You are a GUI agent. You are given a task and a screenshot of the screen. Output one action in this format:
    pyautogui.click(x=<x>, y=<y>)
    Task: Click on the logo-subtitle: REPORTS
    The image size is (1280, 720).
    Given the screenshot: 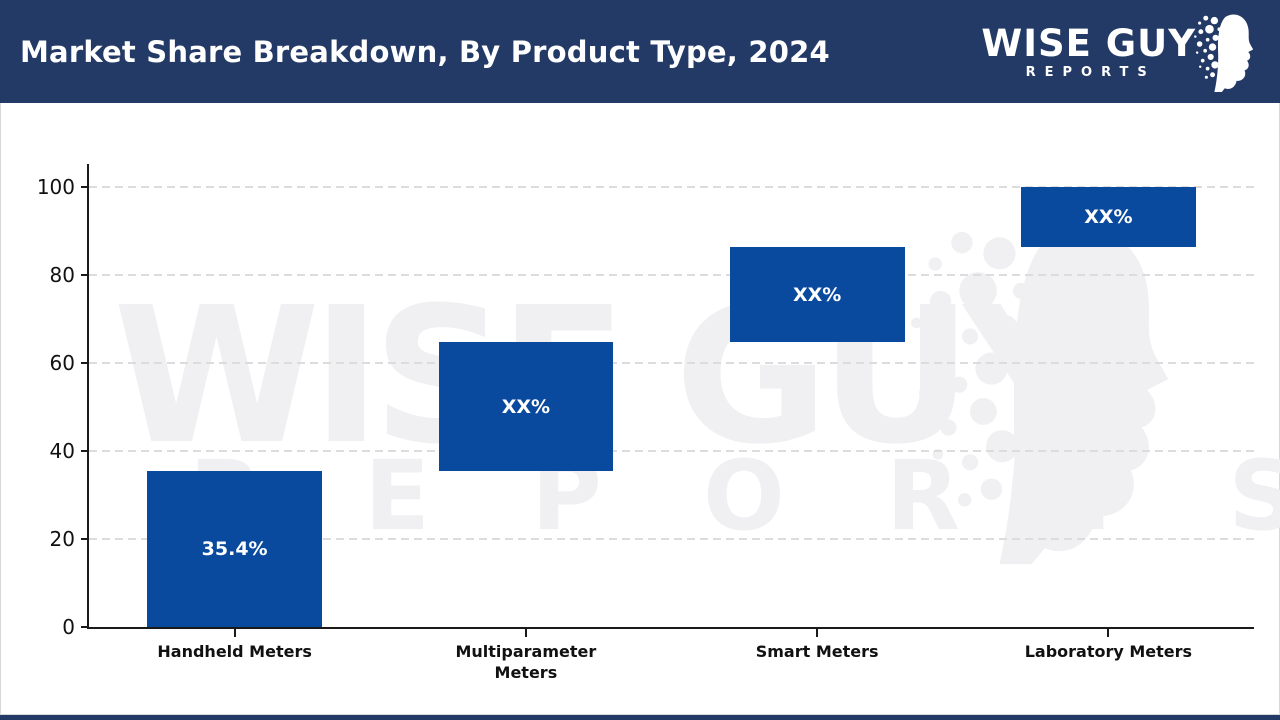 What is the action you would take?
    pyautogui.click(x=1090, y=72)
    